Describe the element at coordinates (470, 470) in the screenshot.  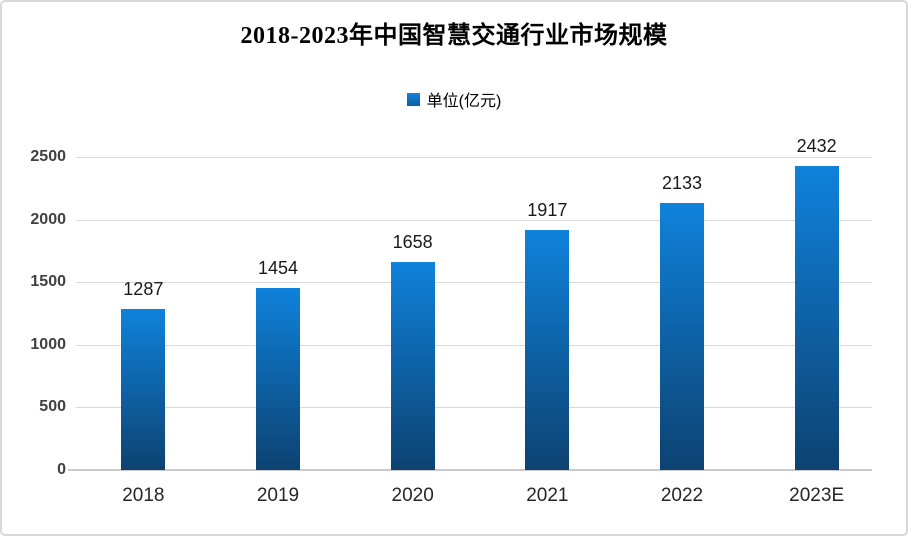
I see `x-axis-line` at that location.